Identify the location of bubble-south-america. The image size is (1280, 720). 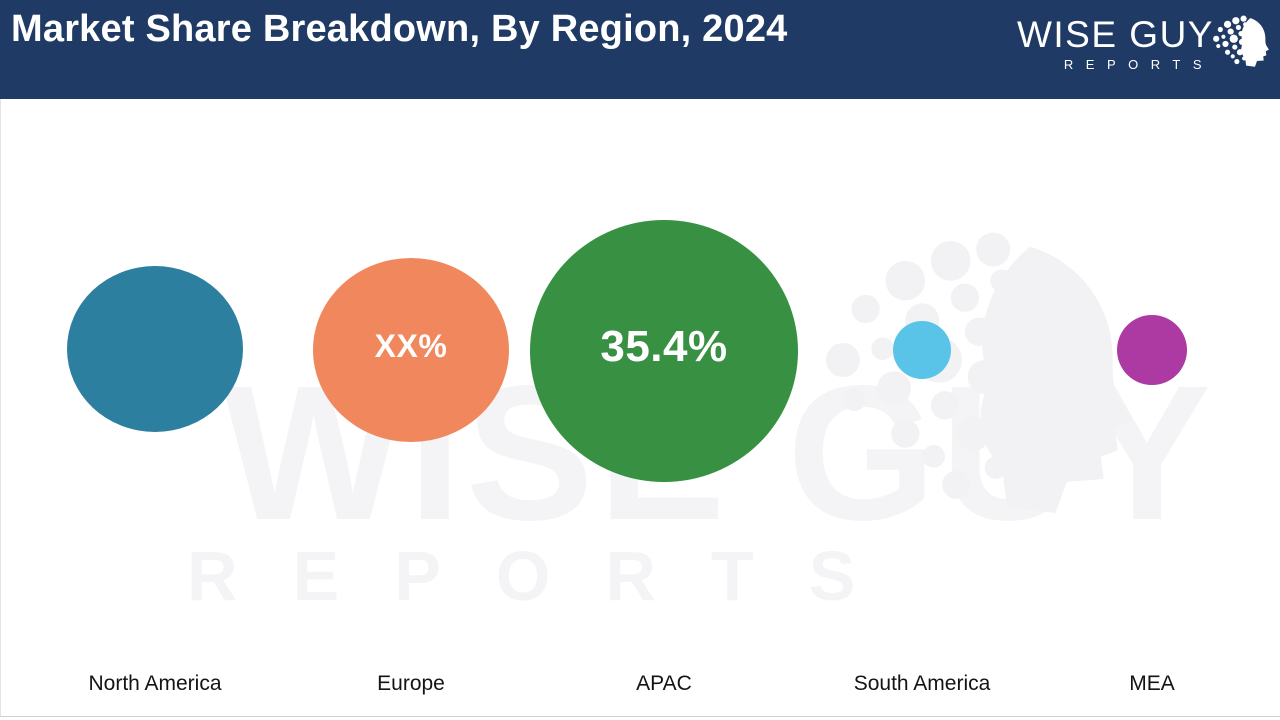
(922, 350).